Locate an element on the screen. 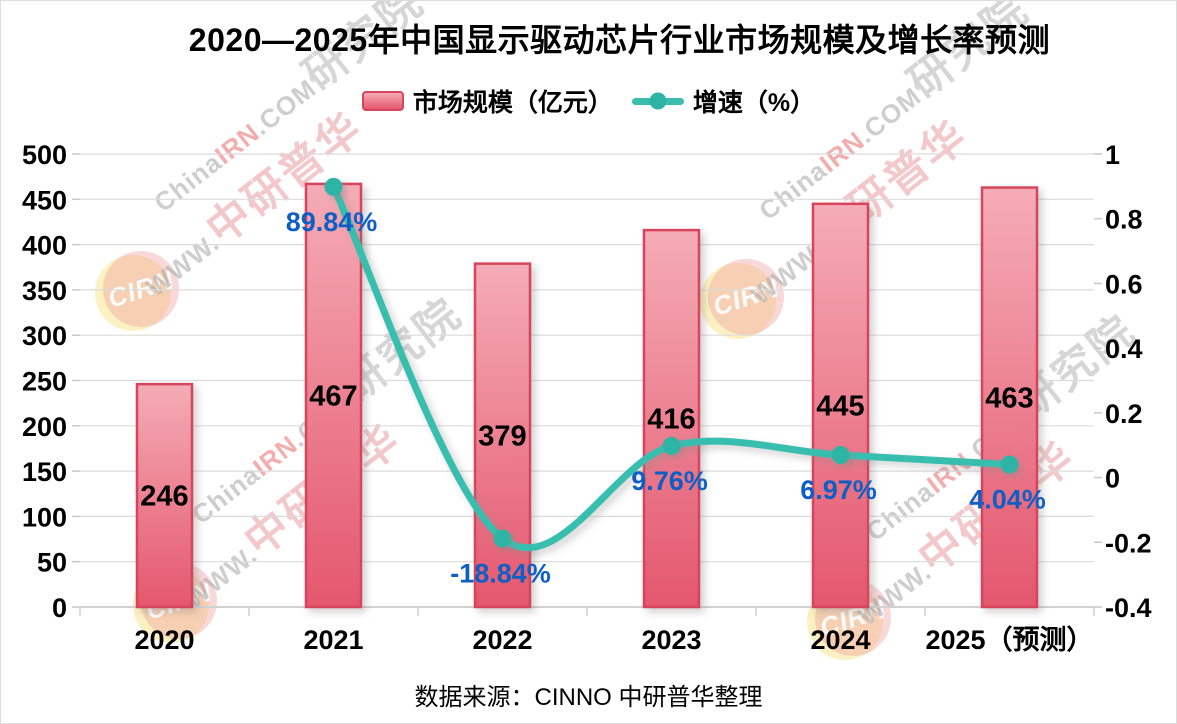 The height and width of the screenshot is (724, 1177). bar-2023 is located at coordinates (671, 418).